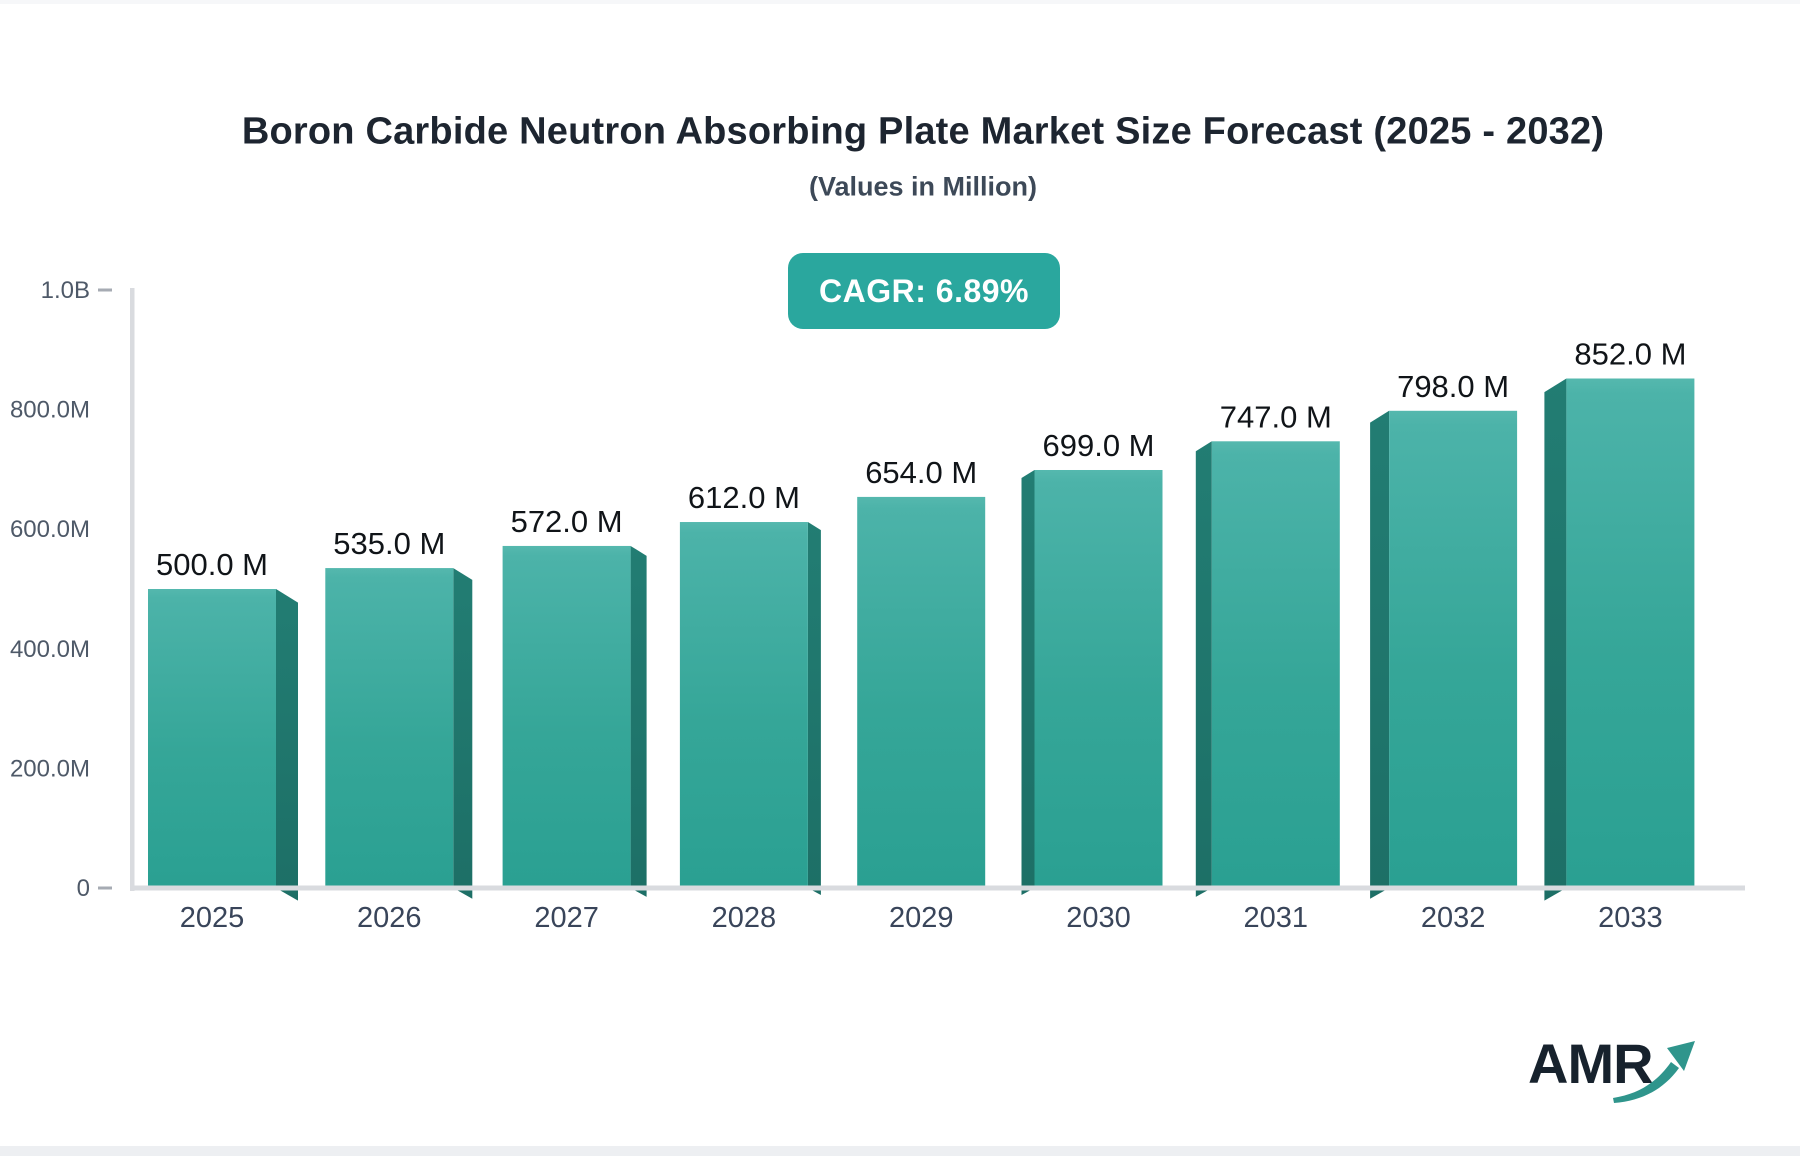 Image resolution: width=1800 pixels, height=1156 pixels. I want to click on x-axis-label: 2029, so click(921, 918).